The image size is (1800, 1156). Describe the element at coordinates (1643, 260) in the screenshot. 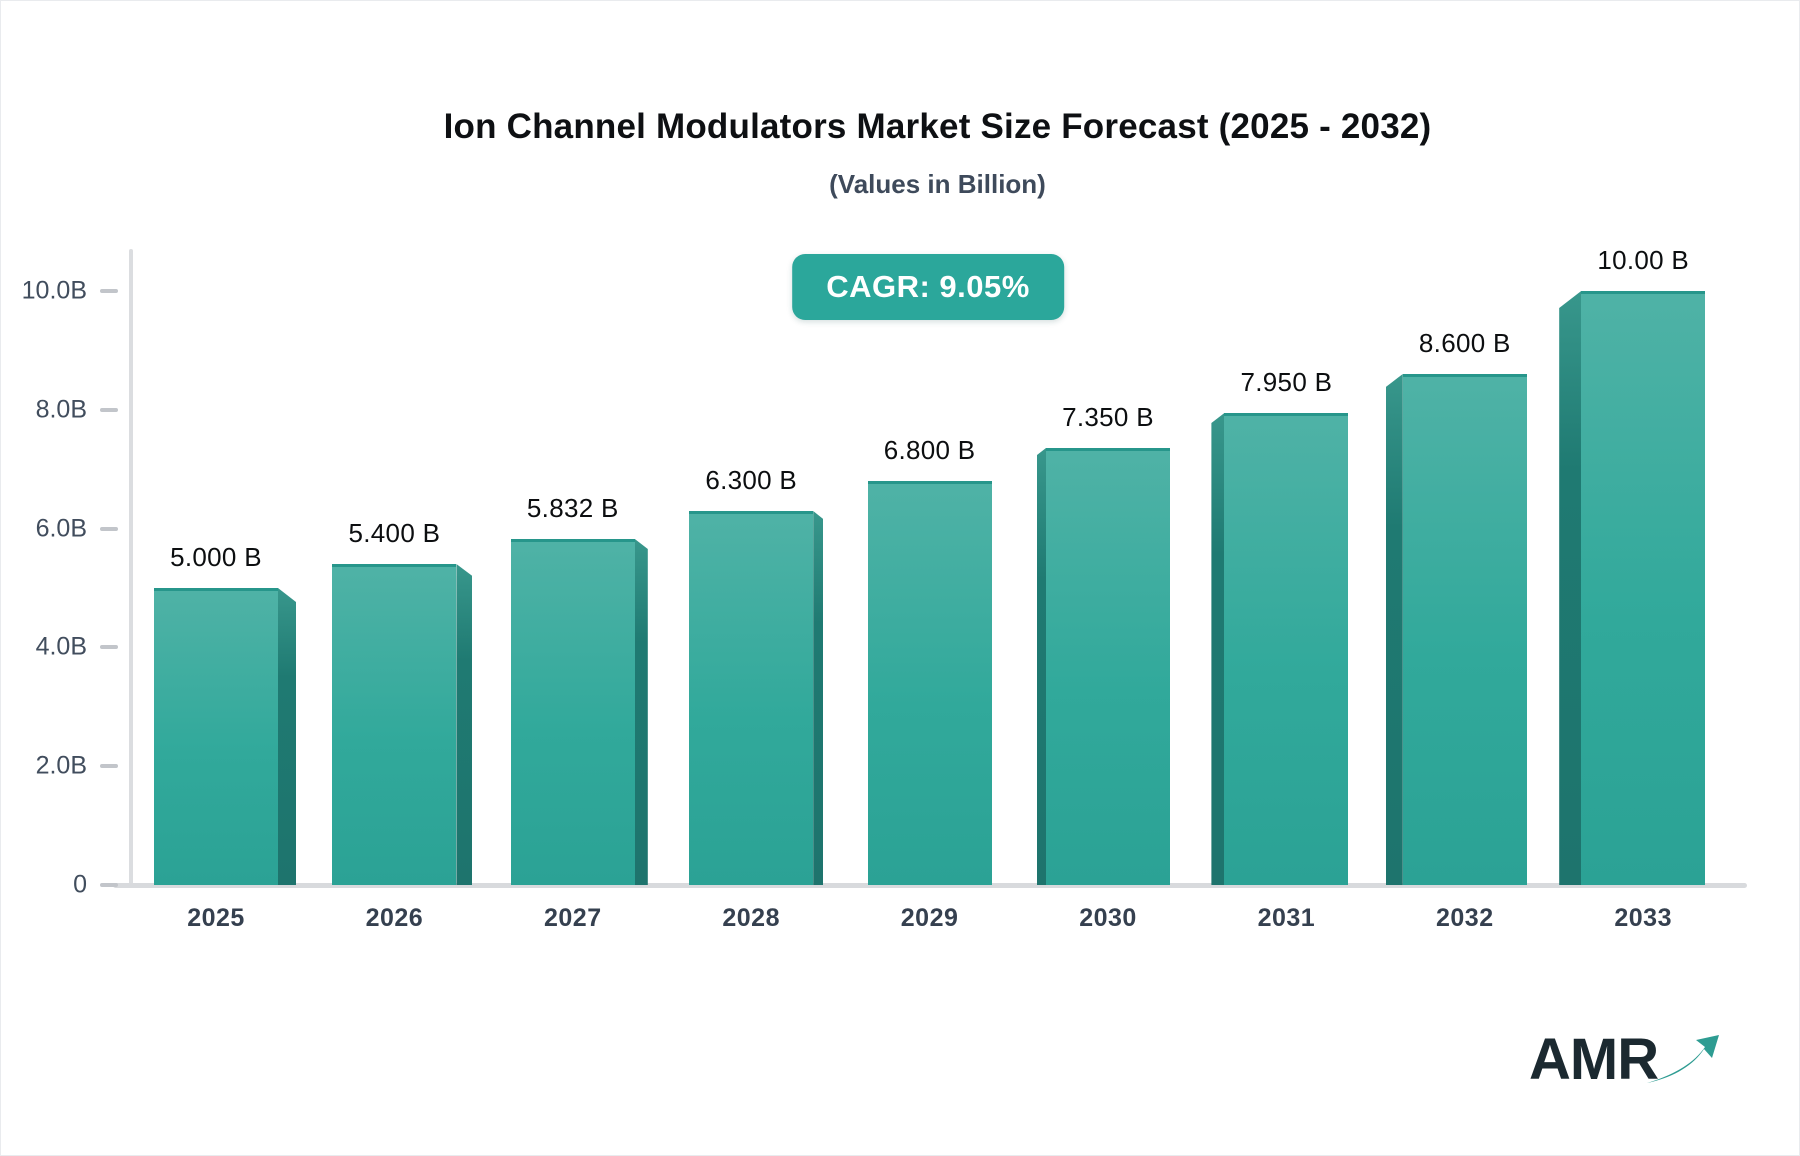

I see `bar-value-label: 10.00 B` at that location.